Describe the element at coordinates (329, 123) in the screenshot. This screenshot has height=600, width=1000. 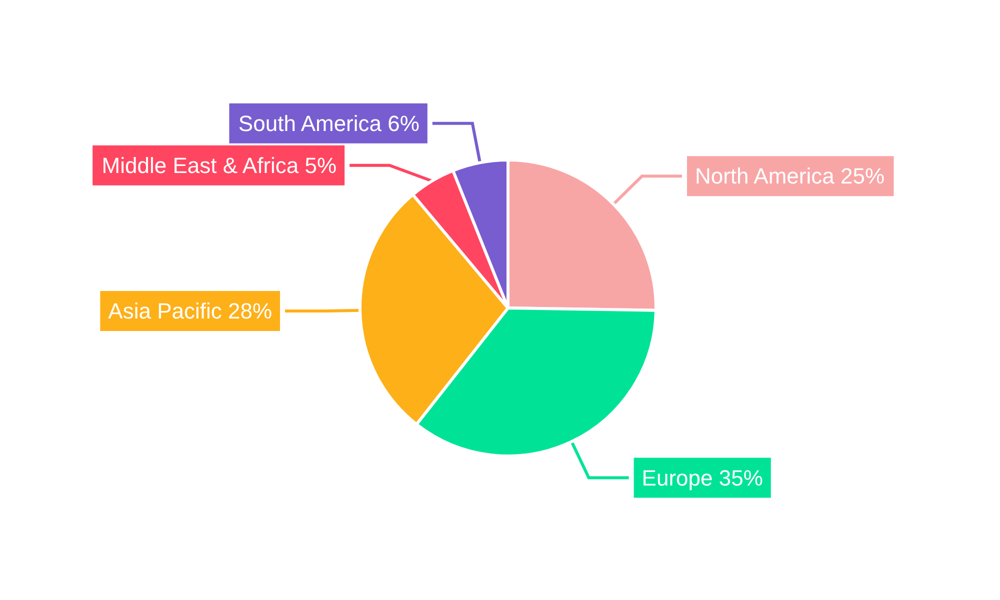
I see `slice-label: South America 6%` at that location.